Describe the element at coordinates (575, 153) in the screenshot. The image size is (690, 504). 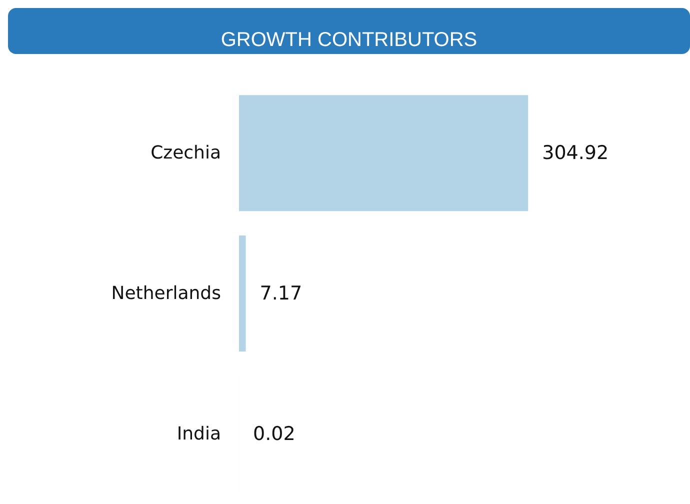
I see `data-label: 304.92` at that location.